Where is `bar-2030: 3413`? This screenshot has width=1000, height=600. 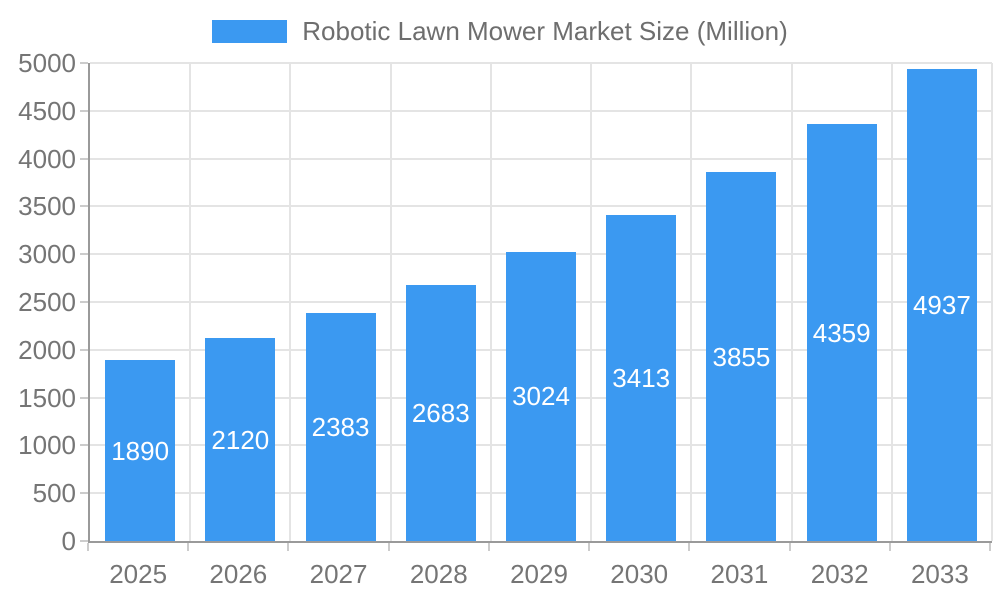
bar-2030: 3413 is located at coordinates (641, 377).